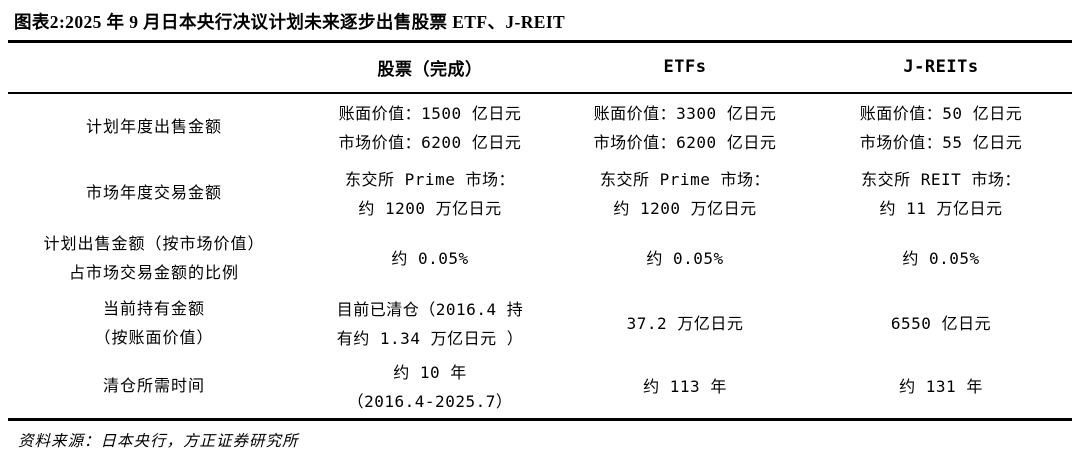  I want to click on cell-stocks: 目前已清仓（2016.4 持 有约 1.34 万亿日元 ）, so click(430, 323).